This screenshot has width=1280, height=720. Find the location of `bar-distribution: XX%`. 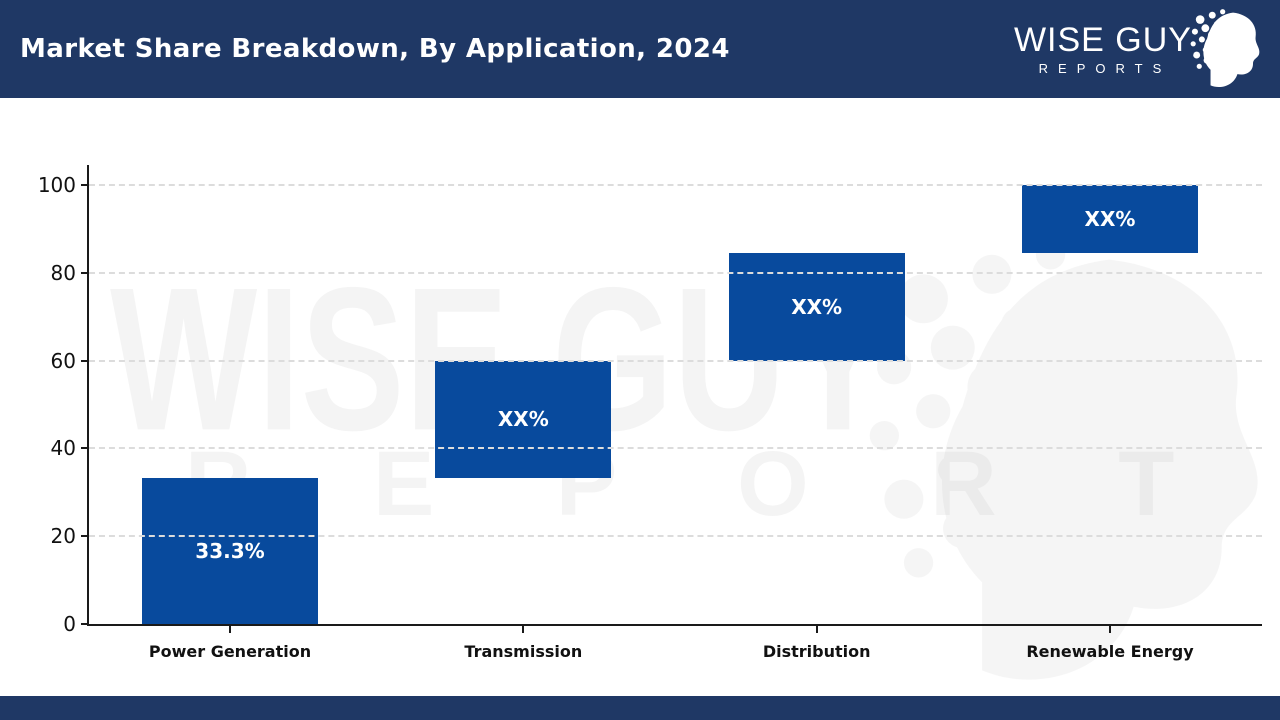

bar-distribution: XX% is located at coordinates (816, 307).